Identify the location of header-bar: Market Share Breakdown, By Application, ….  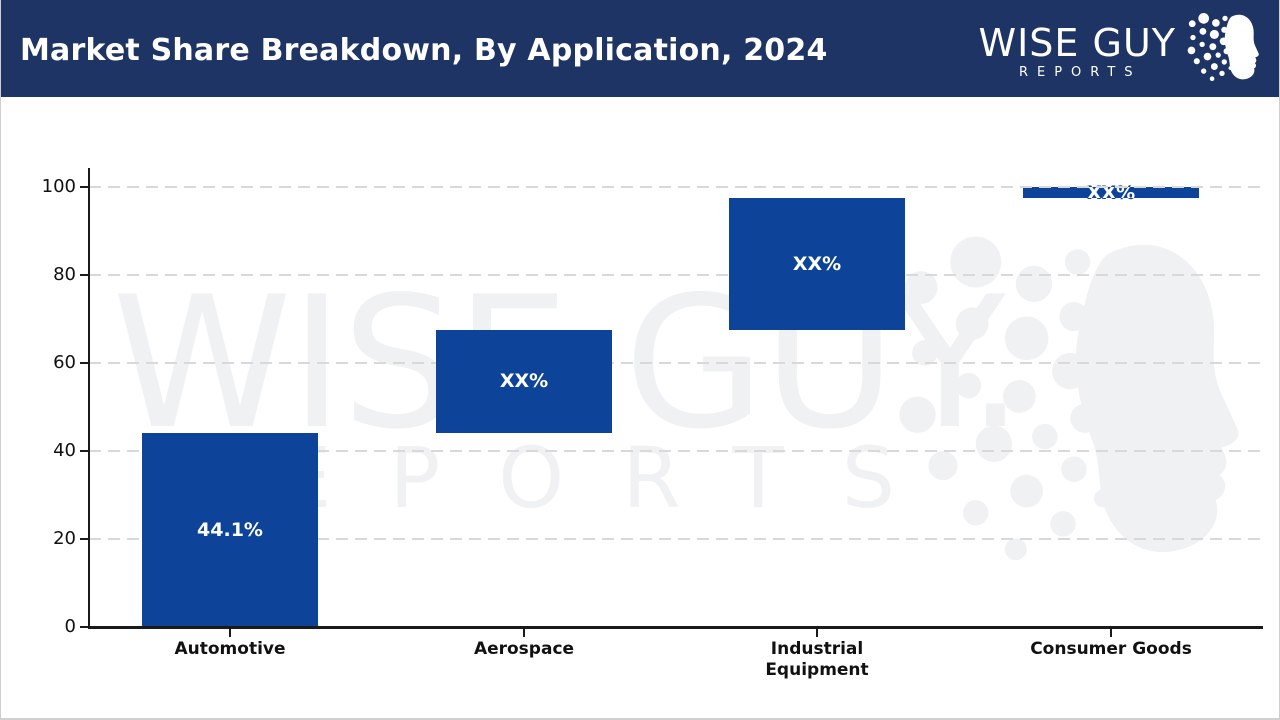
(640, 48).